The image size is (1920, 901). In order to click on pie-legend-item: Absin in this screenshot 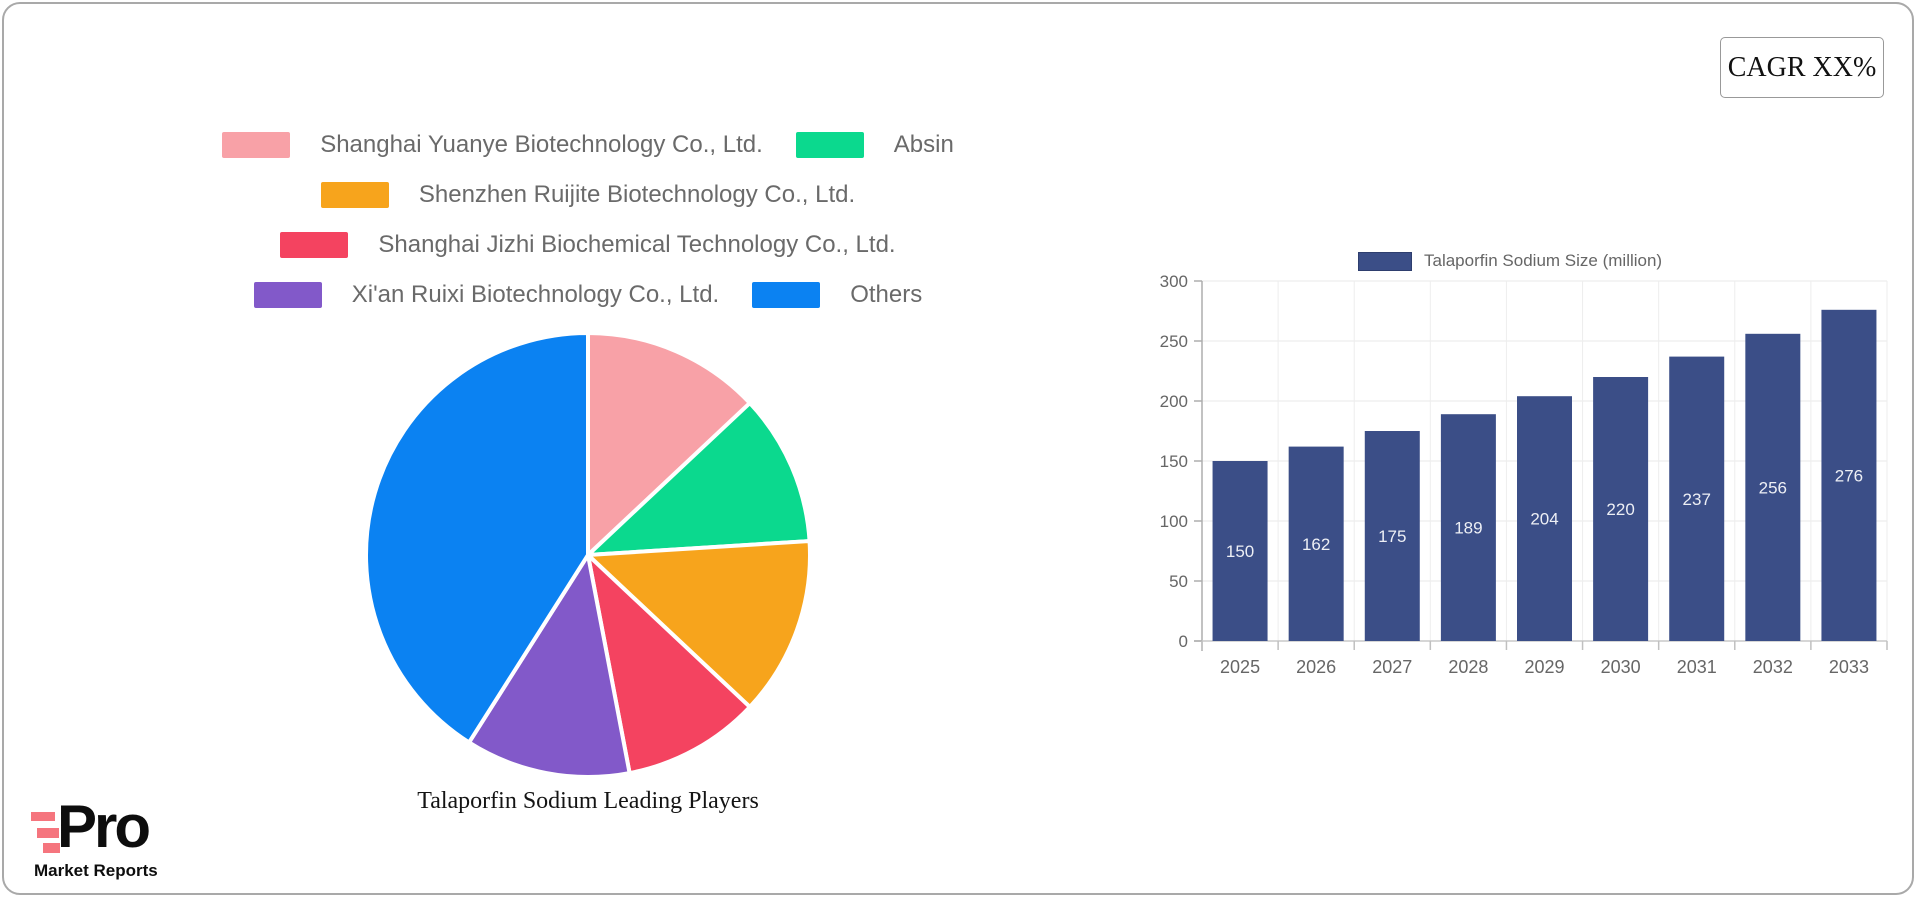, I will do `click(874, 145)`.